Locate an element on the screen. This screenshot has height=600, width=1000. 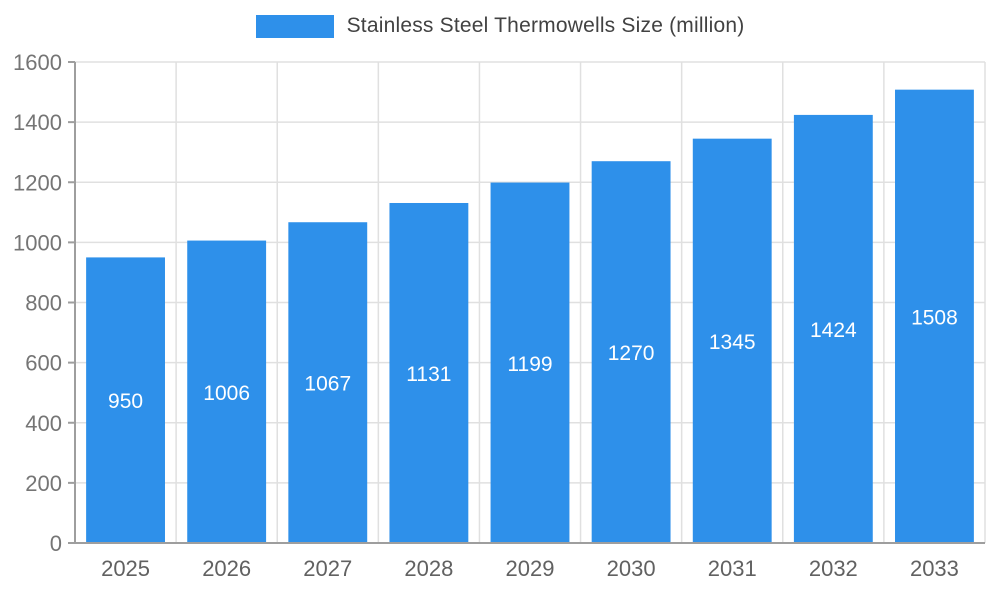
bar-value-label: 1345 is located at coordinates (732, 342).